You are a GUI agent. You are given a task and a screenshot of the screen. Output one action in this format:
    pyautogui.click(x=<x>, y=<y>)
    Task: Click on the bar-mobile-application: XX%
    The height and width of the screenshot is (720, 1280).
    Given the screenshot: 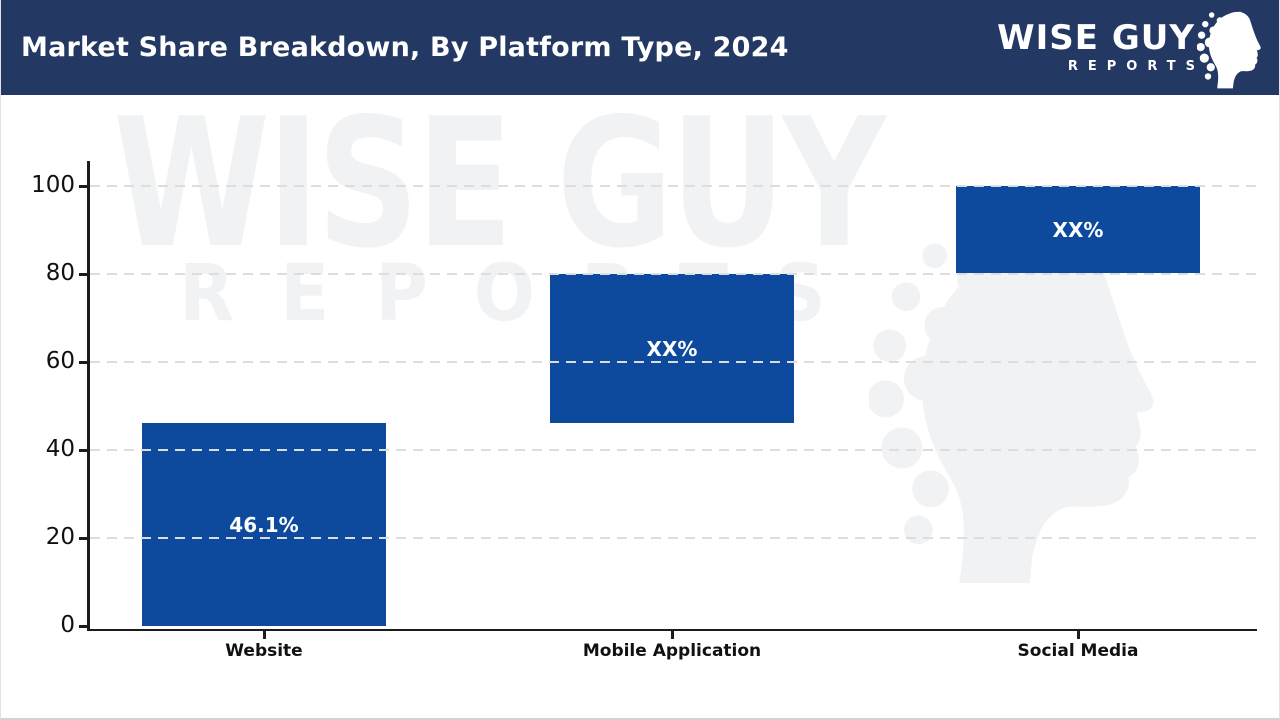 What is the action you would take?
    pyautogui.click(x=672, y=349)
    